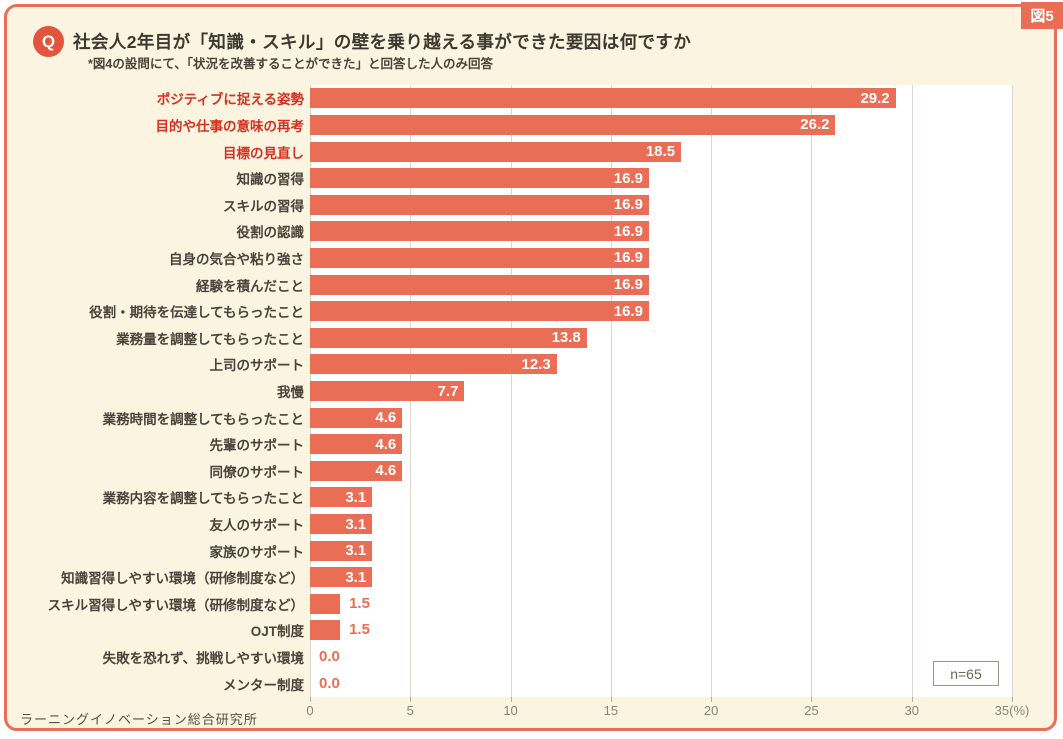 The image size is (1063, 739). Describe the element at coordinates (661, 471) in the screenshot. I see `bar-row: 4.6` at that location.